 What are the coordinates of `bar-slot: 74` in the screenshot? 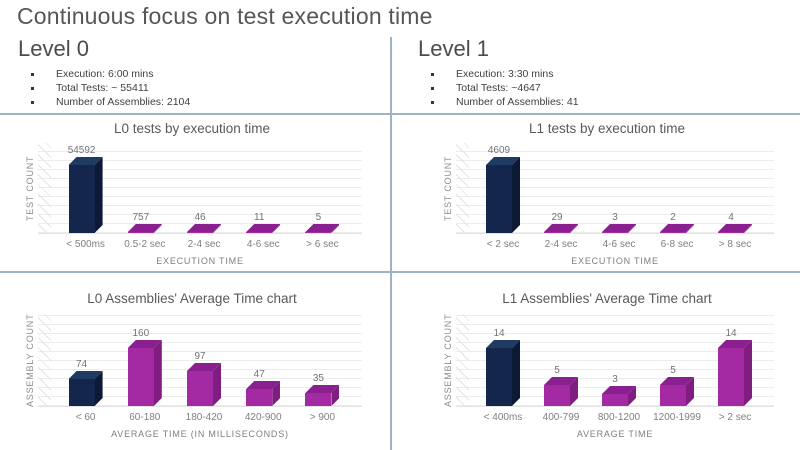 It's located at (85, 383).